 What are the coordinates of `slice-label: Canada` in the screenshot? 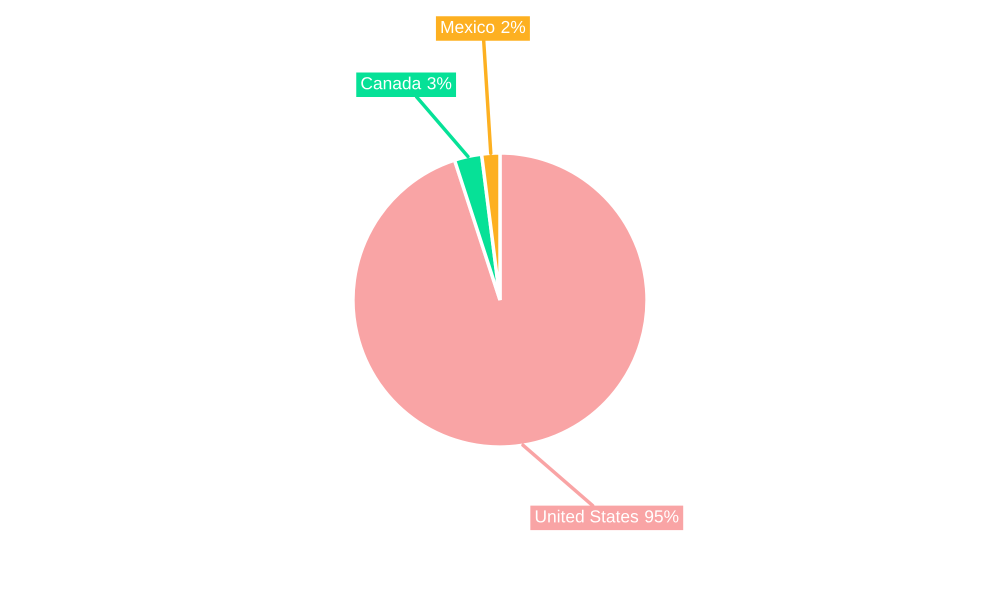 It's located at (391, 83).